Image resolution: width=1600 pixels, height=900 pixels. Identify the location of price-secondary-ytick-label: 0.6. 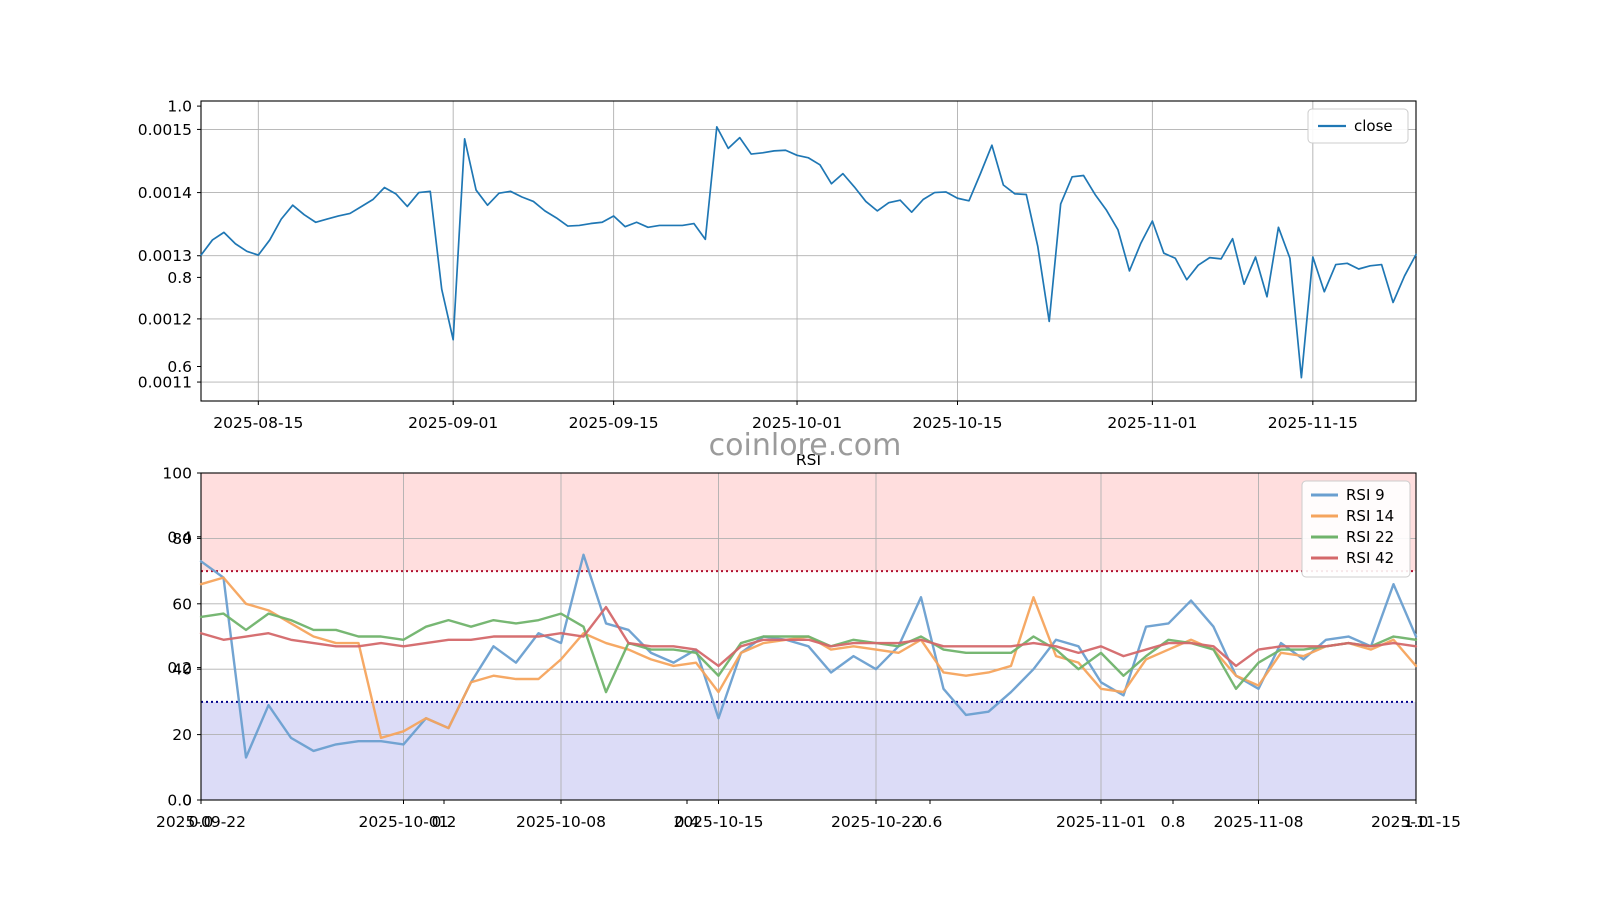
(179, 367).